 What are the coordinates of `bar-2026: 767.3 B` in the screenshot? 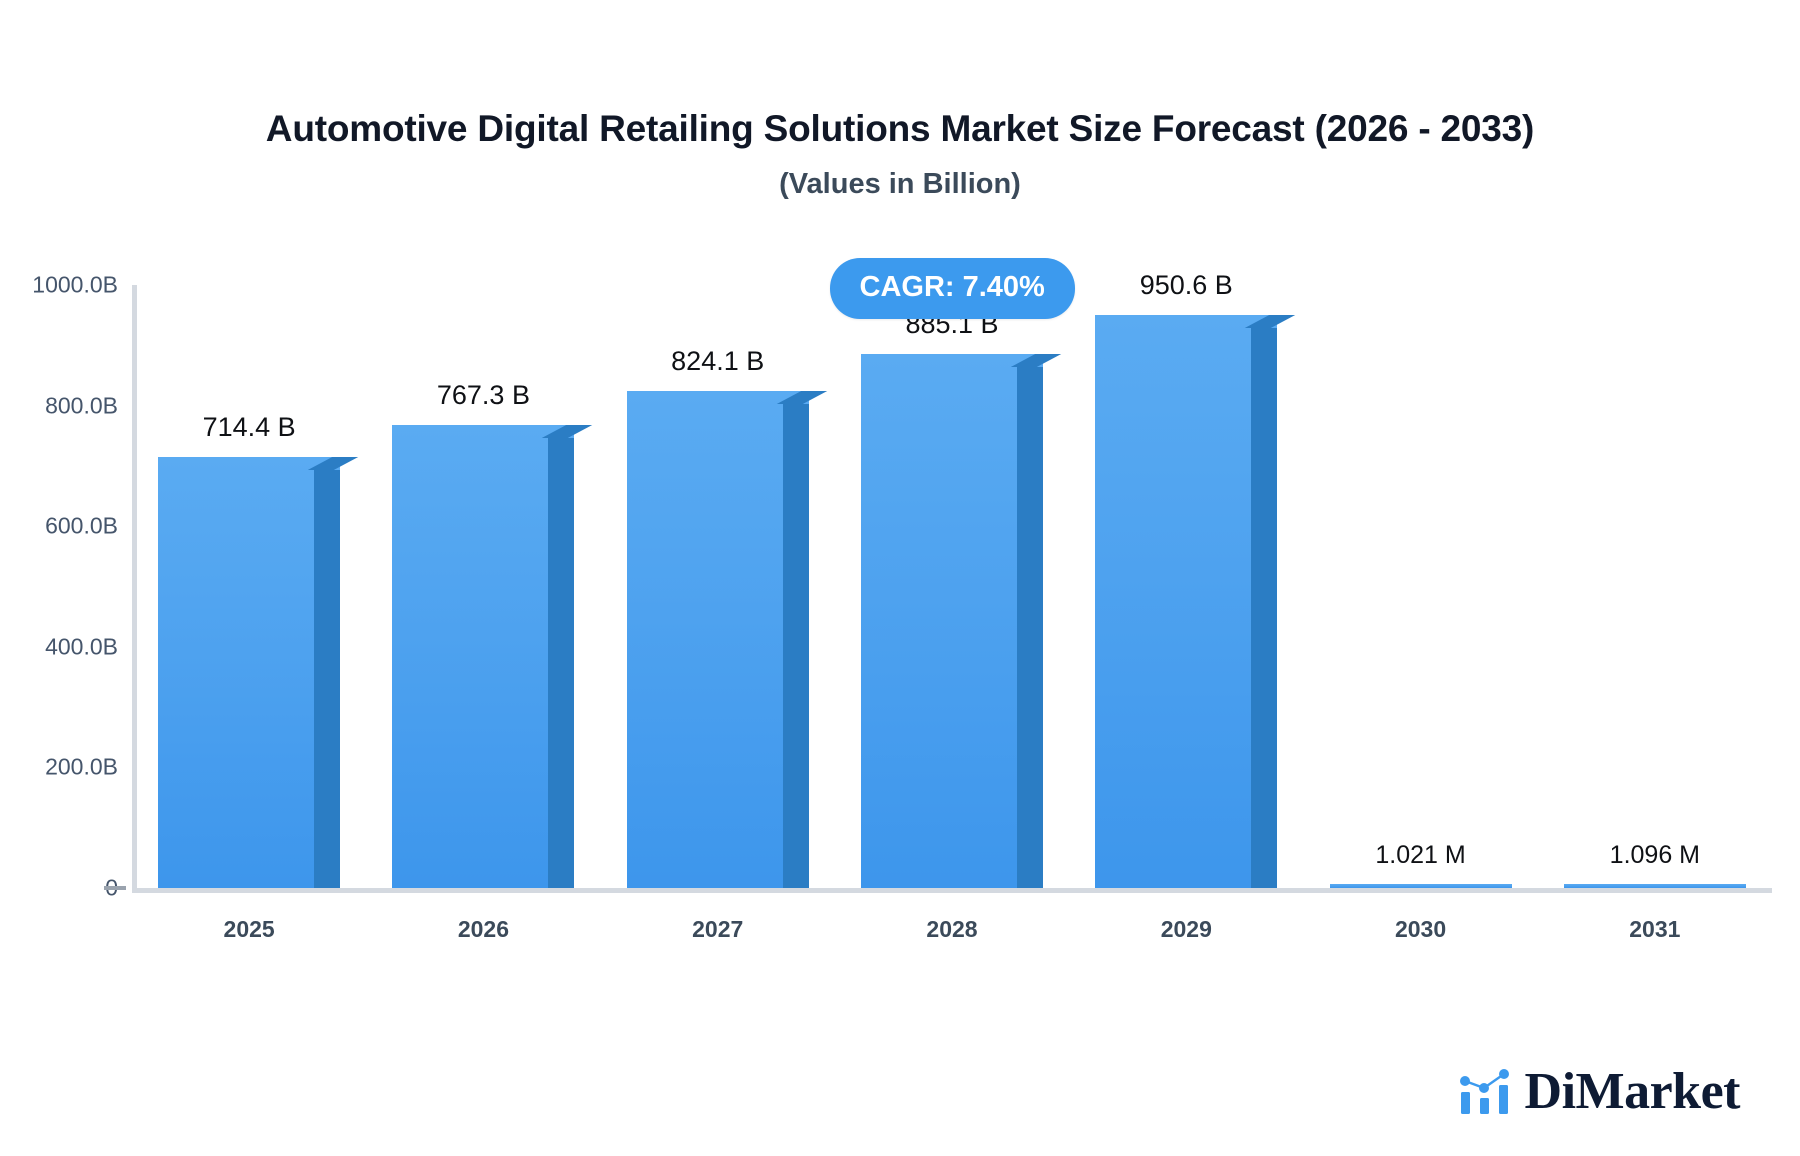 It's located at (492, 634).